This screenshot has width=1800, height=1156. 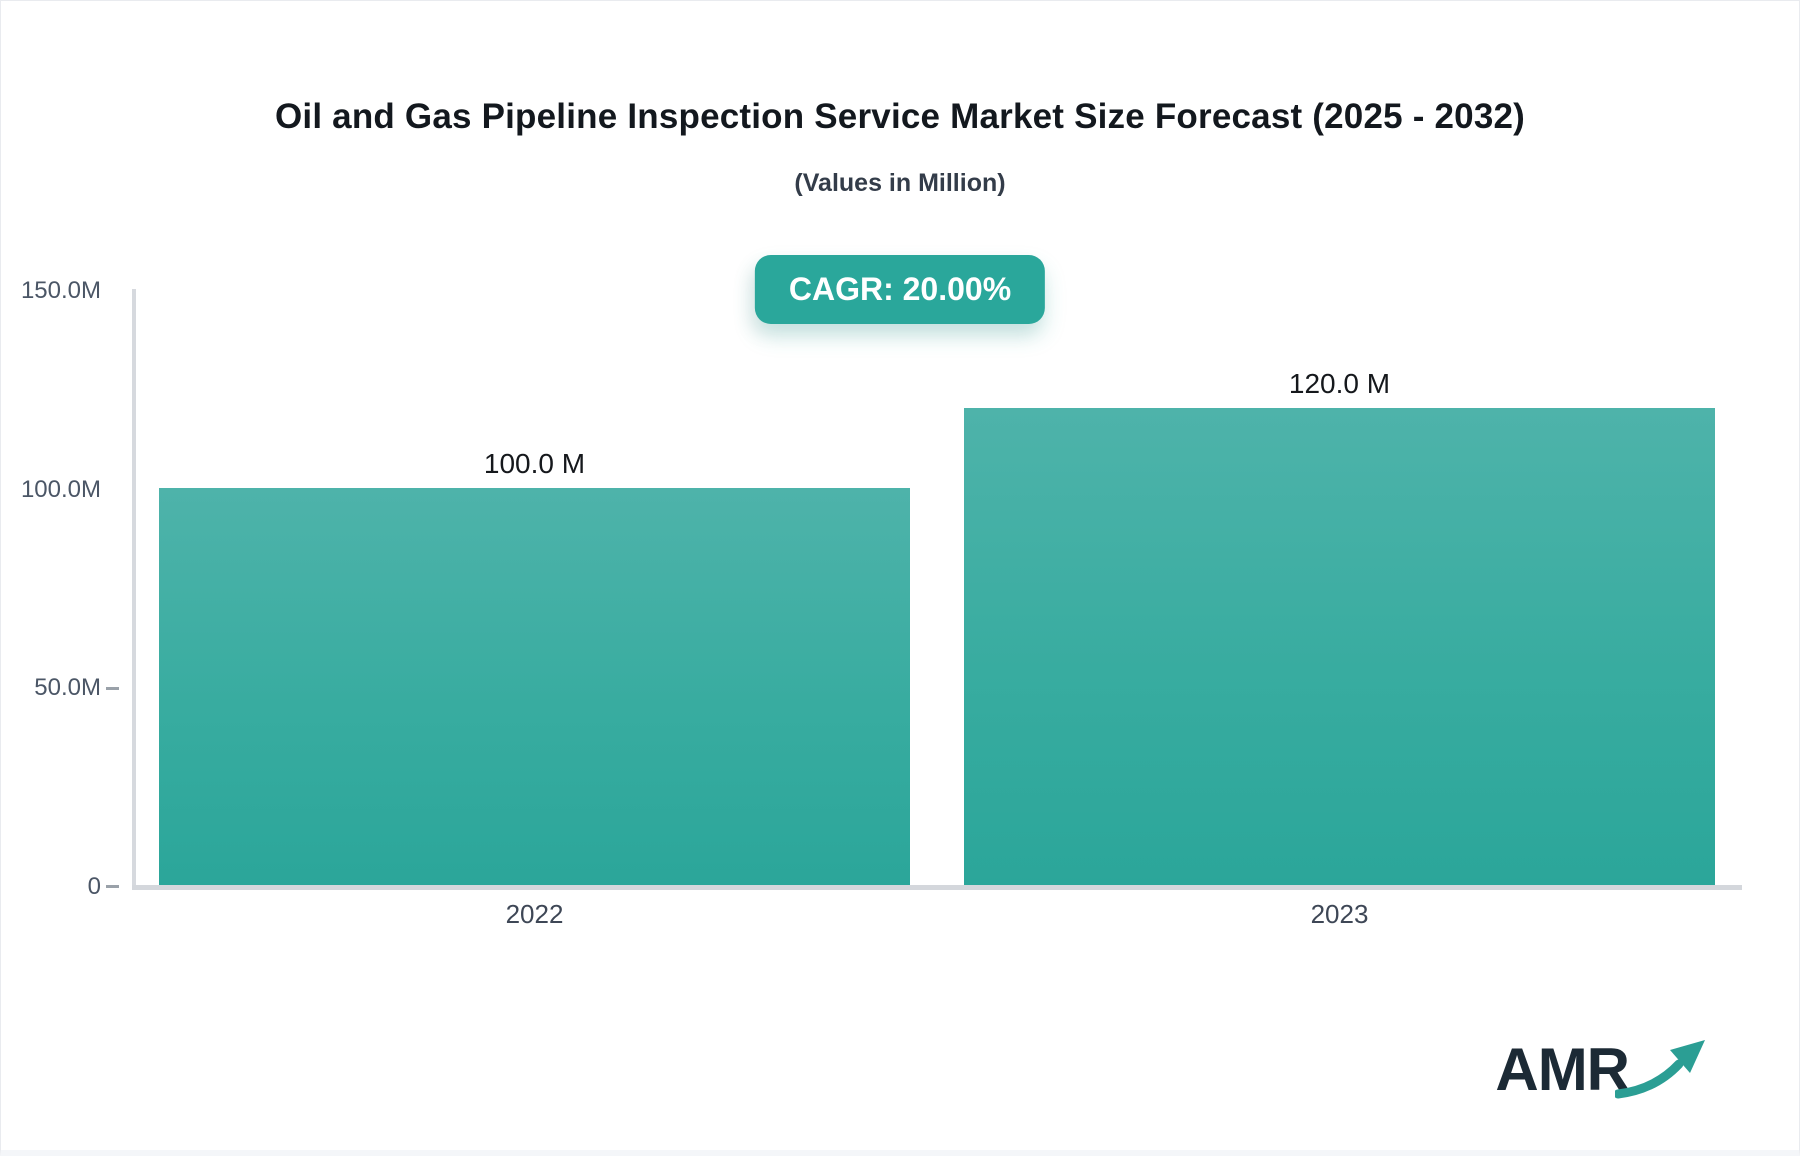 What do you see at coordinates (60, 290) in the screenshot?
I see `y-tick-label-150m: 150.0M` at bounding box center [60, 290].